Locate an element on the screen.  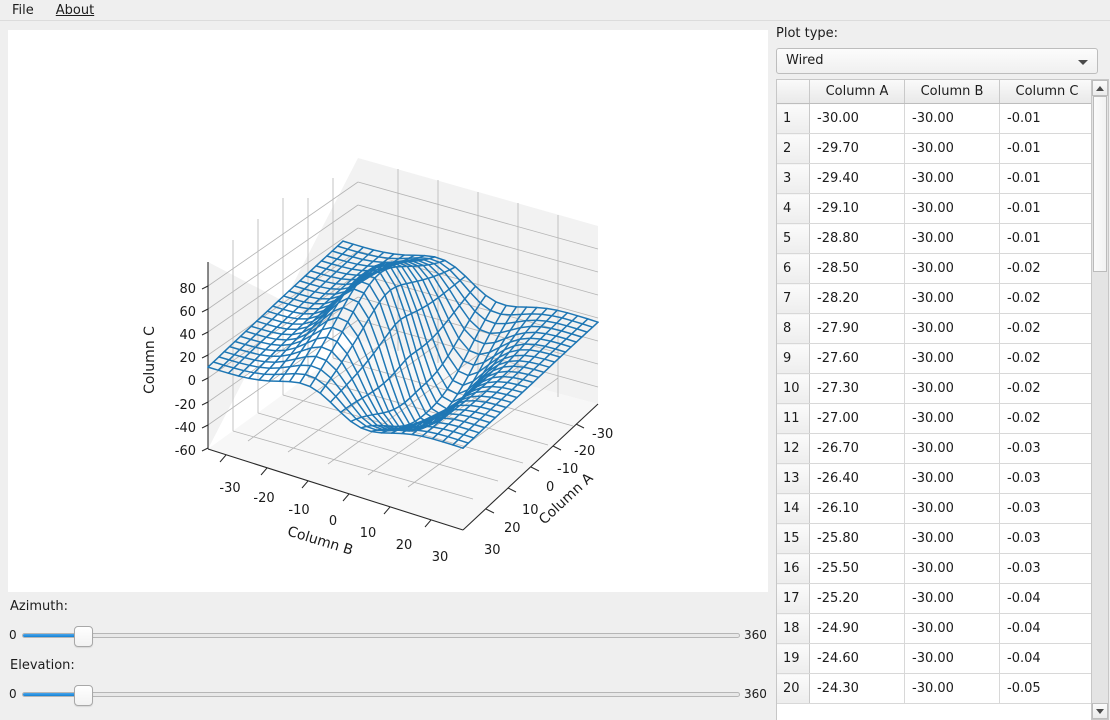
row-number-cell: 16 is located at coordinates (793, 568).